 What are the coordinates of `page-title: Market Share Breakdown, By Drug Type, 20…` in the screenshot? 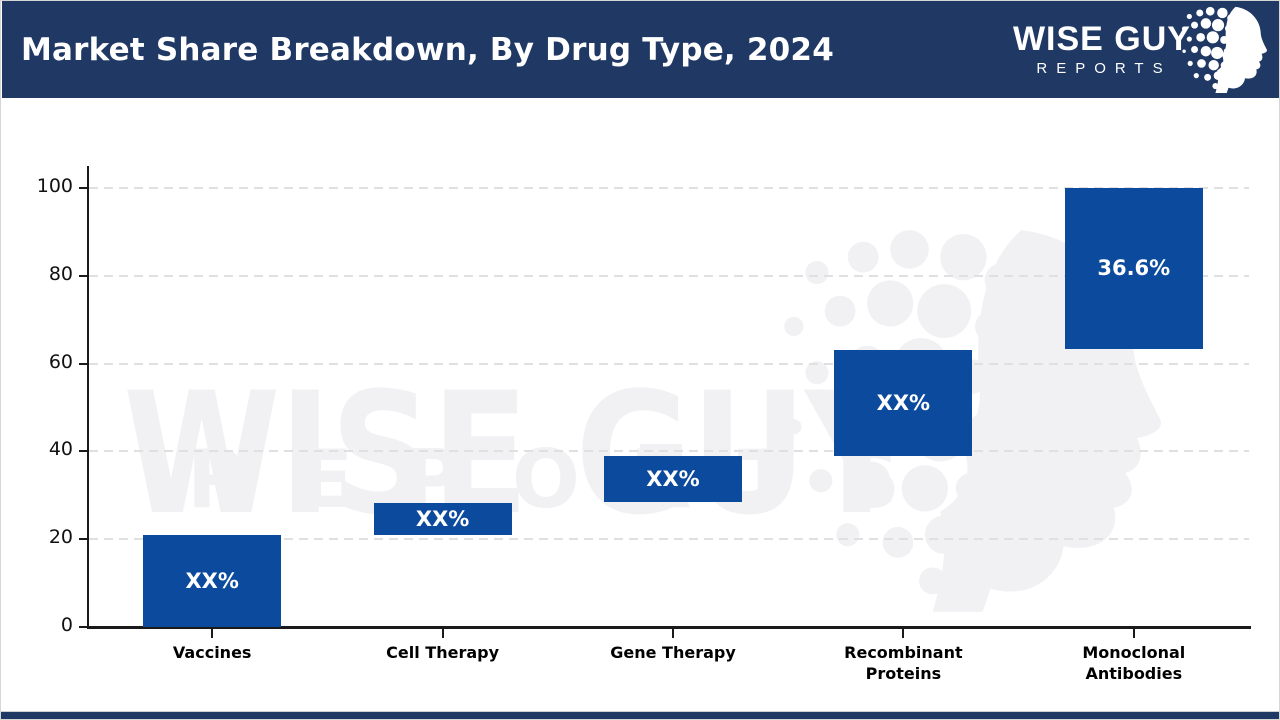 It's located at (427, 49).